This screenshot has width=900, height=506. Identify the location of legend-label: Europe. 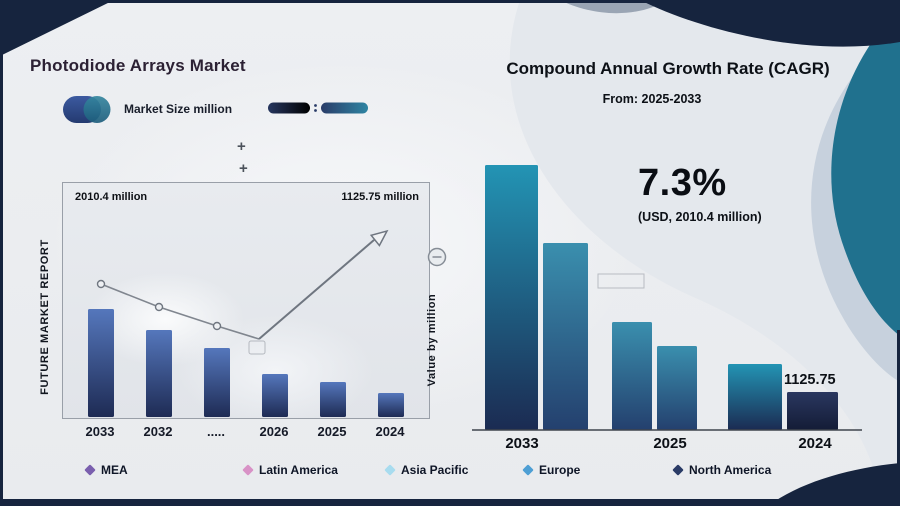
(560, 470).